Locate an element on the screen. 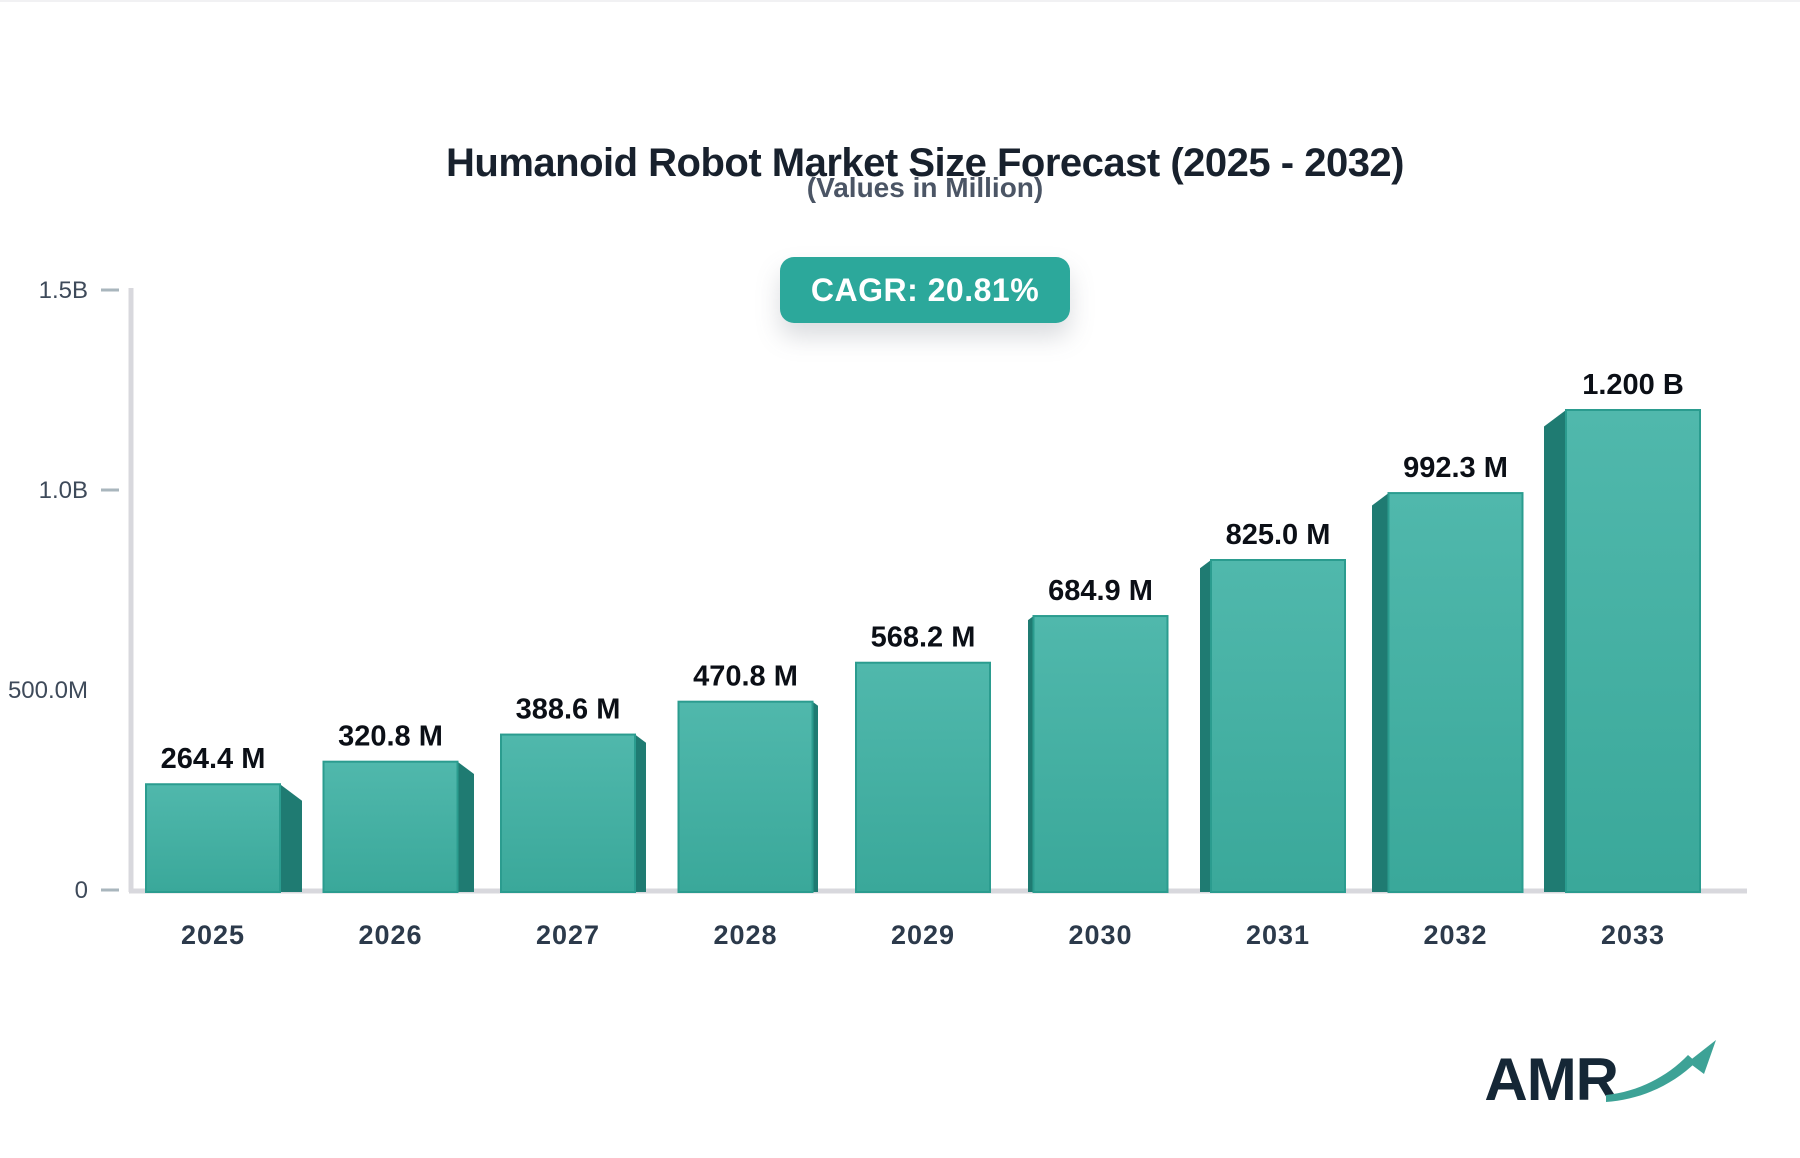 This screenshot has height=1158, width=1800. y-tick-label: 1.5B is located at coordinates (63, 290).